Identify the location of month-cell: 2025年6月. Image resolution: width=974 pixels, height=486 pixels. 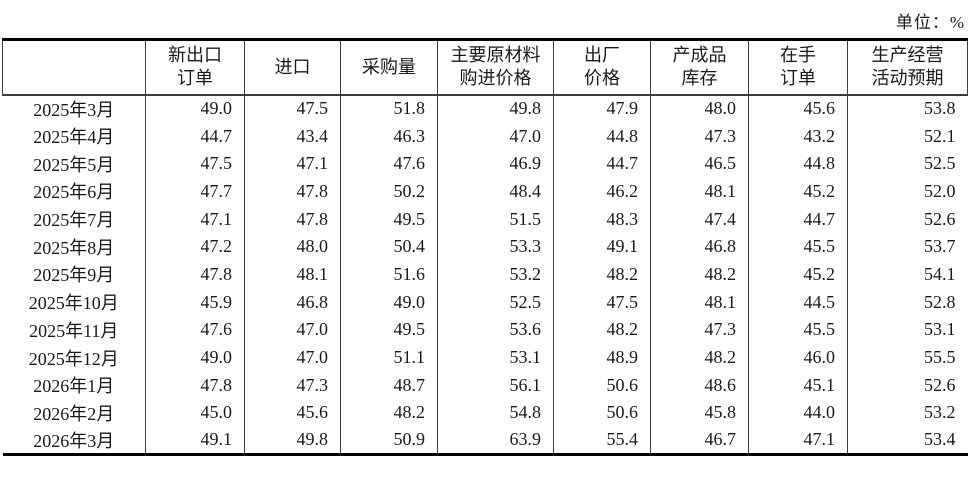
(74, 191).